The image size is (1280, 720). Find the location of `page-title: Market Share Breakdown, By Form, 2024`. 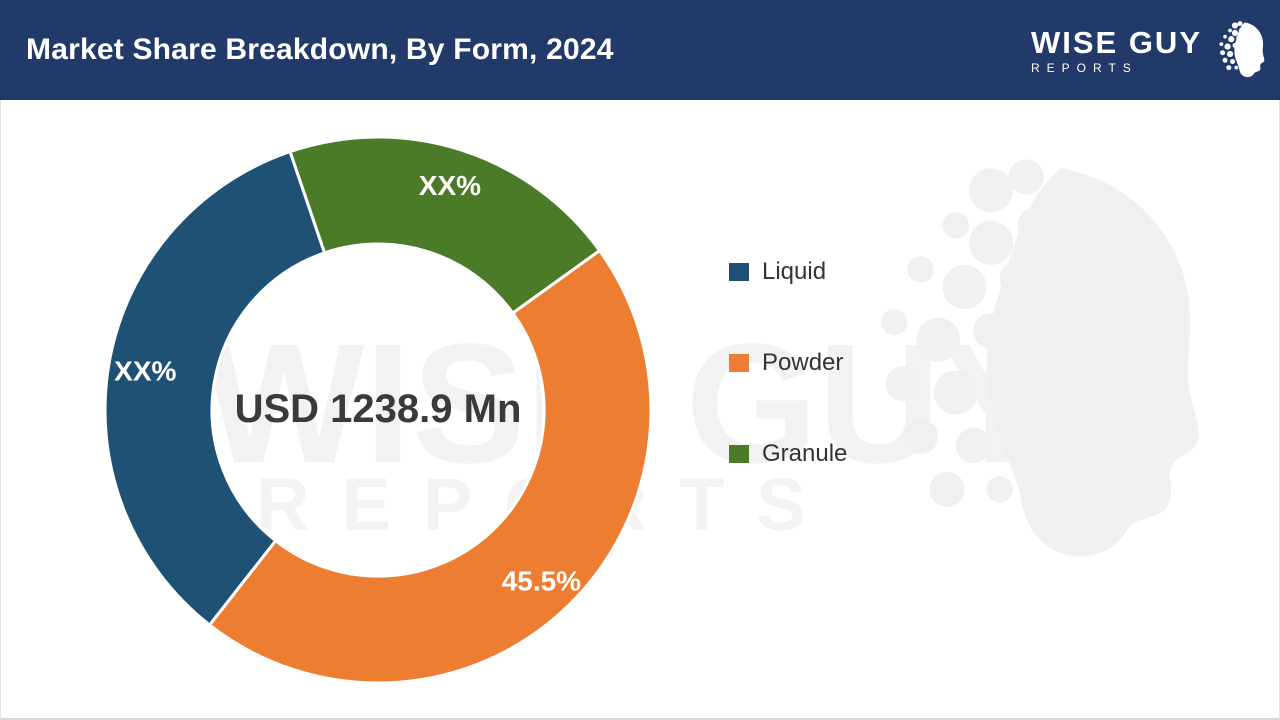

page-title: Market Share Breakdown, By Form, 2024 is located at coordinates (320, 49).